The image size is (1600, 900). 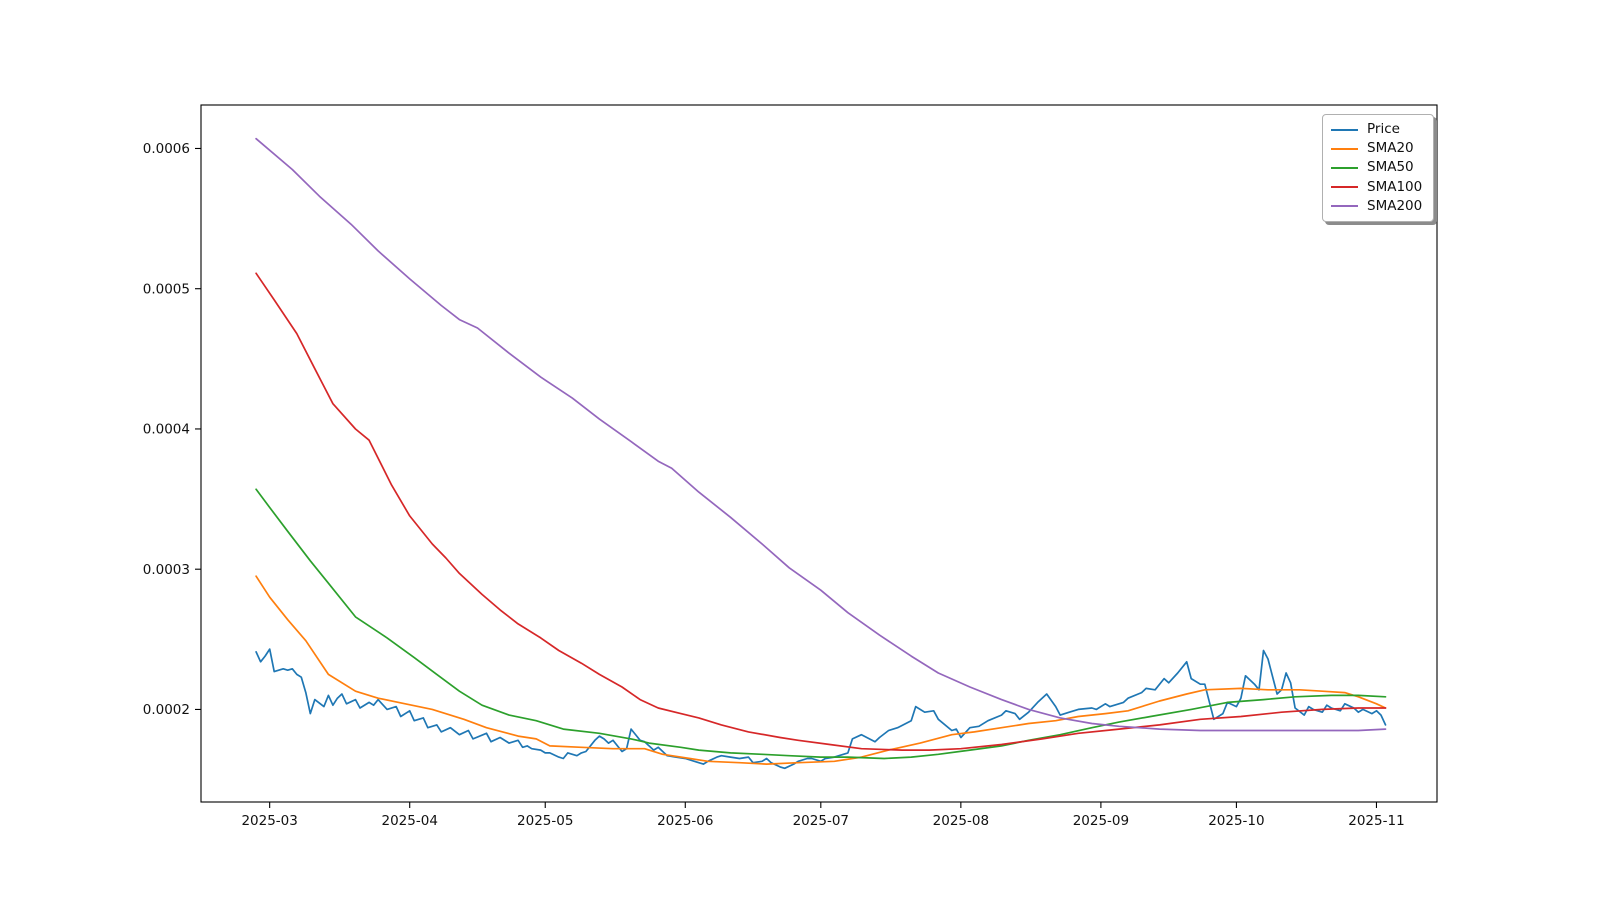 I want to click on x-tick-label: 2025-06, so click(x=685, y=821).